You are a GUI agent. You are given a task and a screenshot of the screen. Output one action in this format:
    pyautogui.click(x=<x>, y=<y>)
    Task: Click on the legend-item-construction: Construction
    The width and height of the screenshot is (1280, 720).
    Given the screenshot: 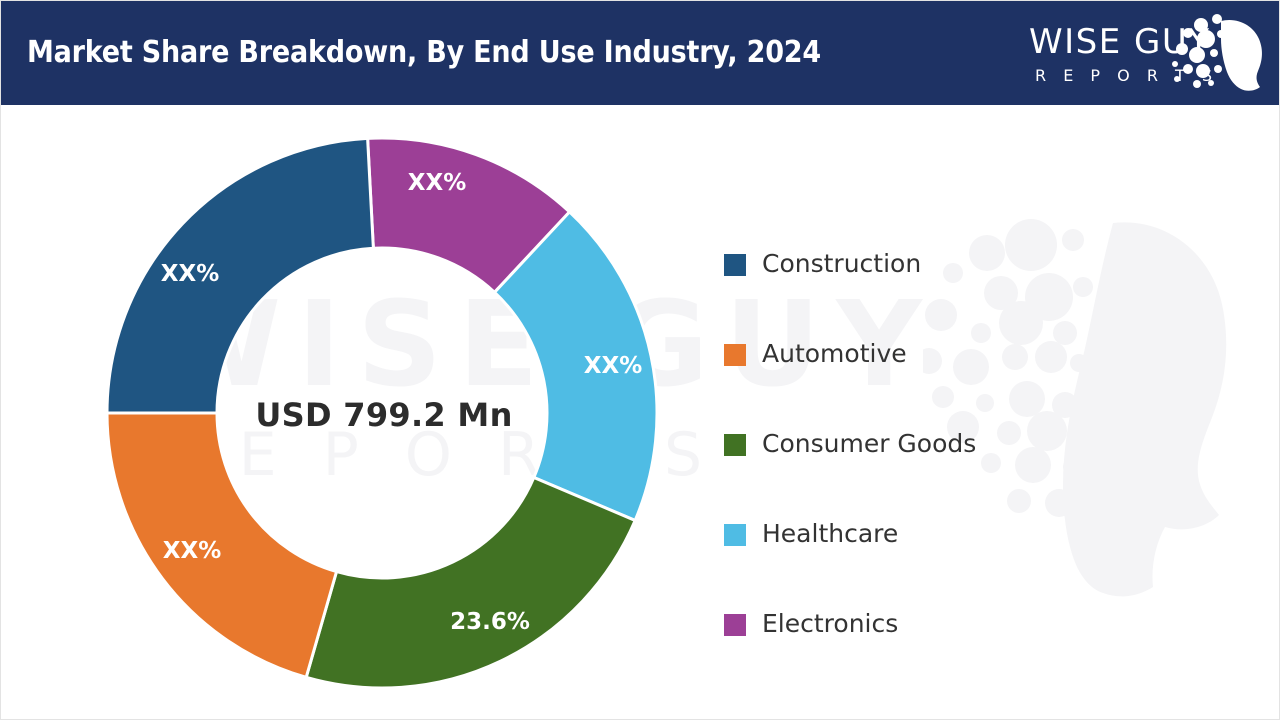 What is the action you would take?
    pyautogui.click(x=924, y=294)
    